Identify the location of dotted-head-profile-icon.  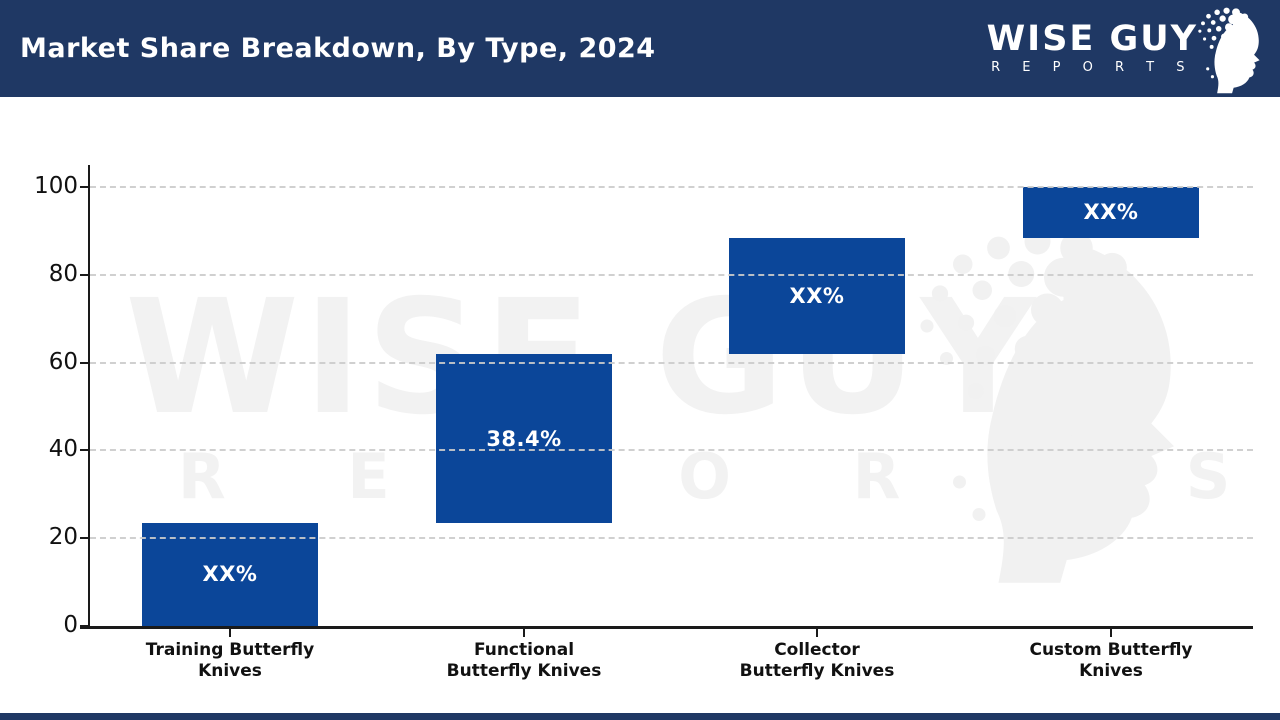
(1225, 50).